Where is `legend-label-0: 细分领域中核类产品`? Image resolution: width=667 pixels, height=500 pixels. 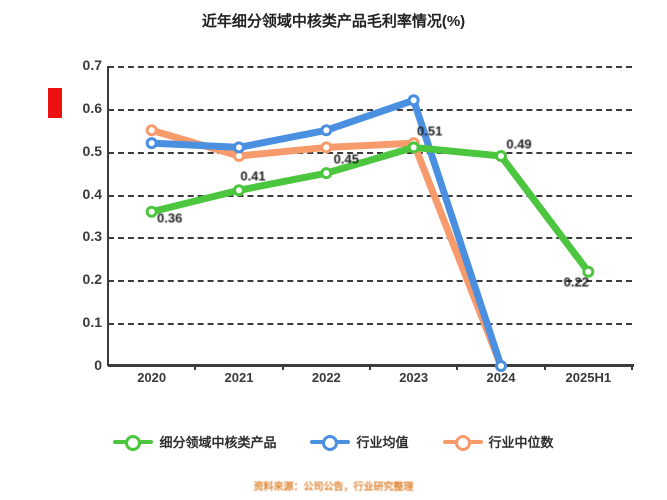
legend-label-0: 细分领域中核类产品 is located at coordinates (218, 442).